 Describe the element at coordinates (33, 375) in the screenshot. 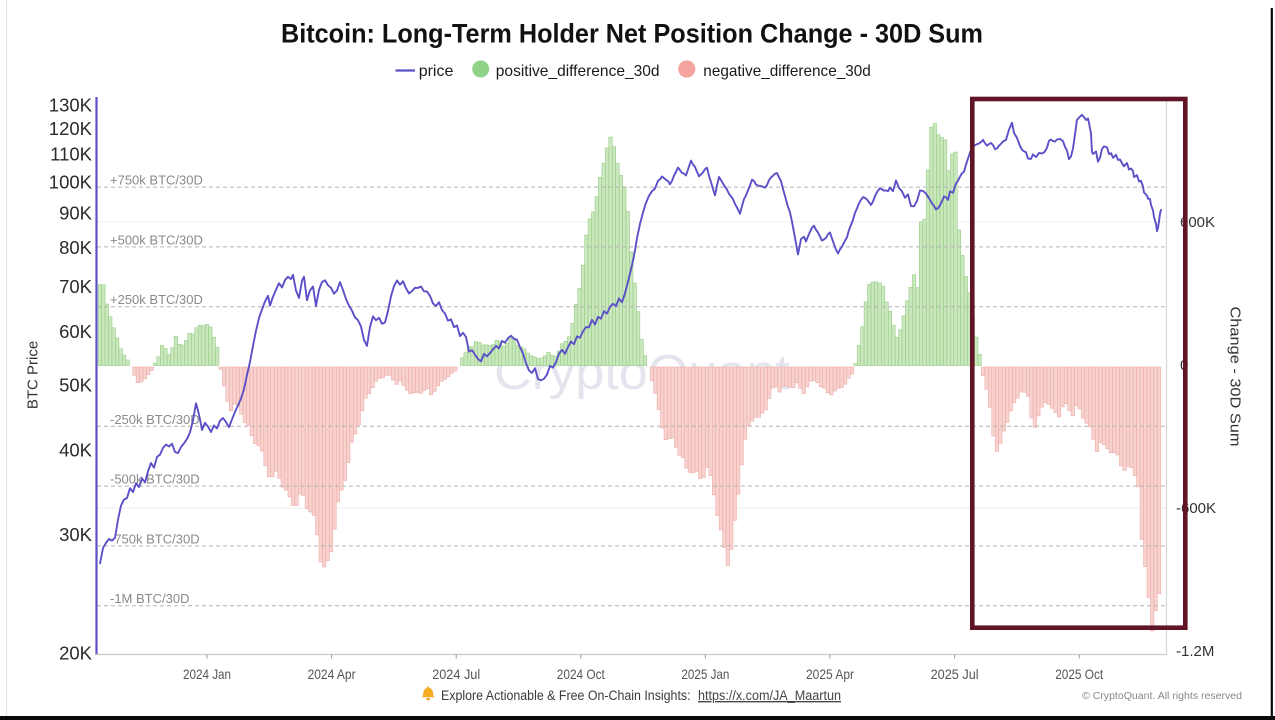

I see `svg-text: BTC Price` at that location.